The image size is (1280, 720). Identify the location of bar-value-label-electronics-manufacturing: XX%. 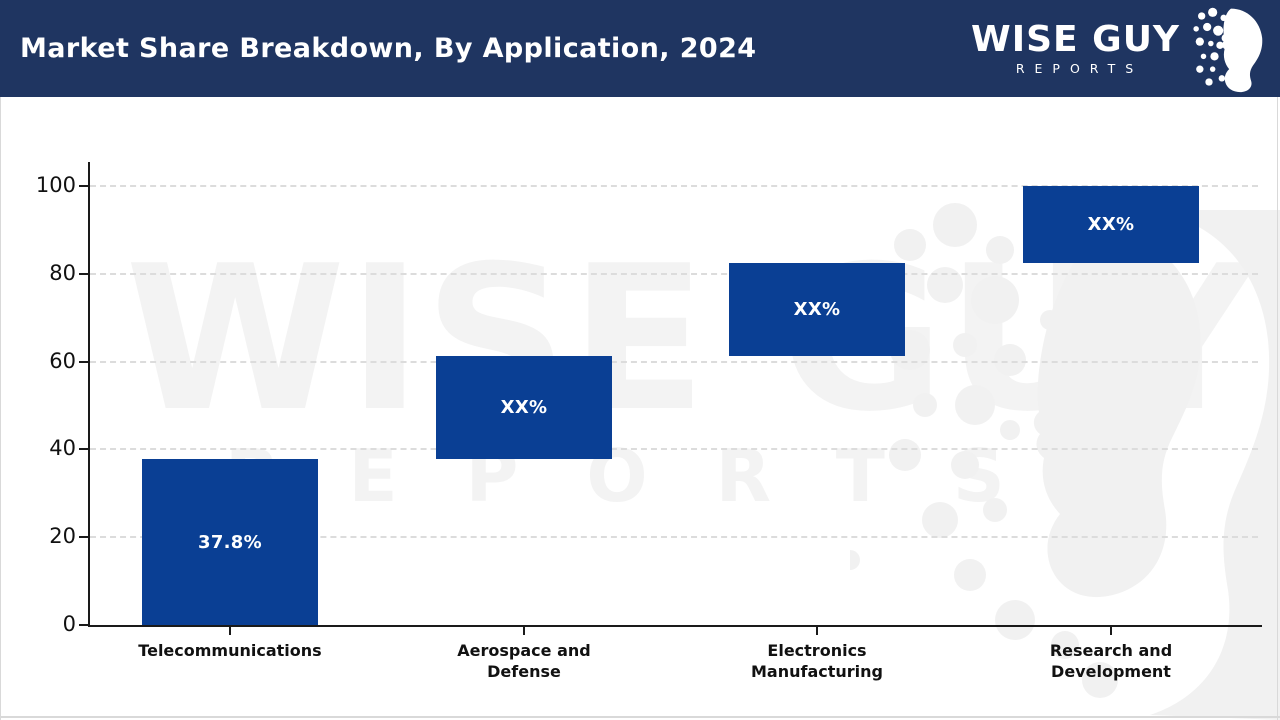
(817, 310).